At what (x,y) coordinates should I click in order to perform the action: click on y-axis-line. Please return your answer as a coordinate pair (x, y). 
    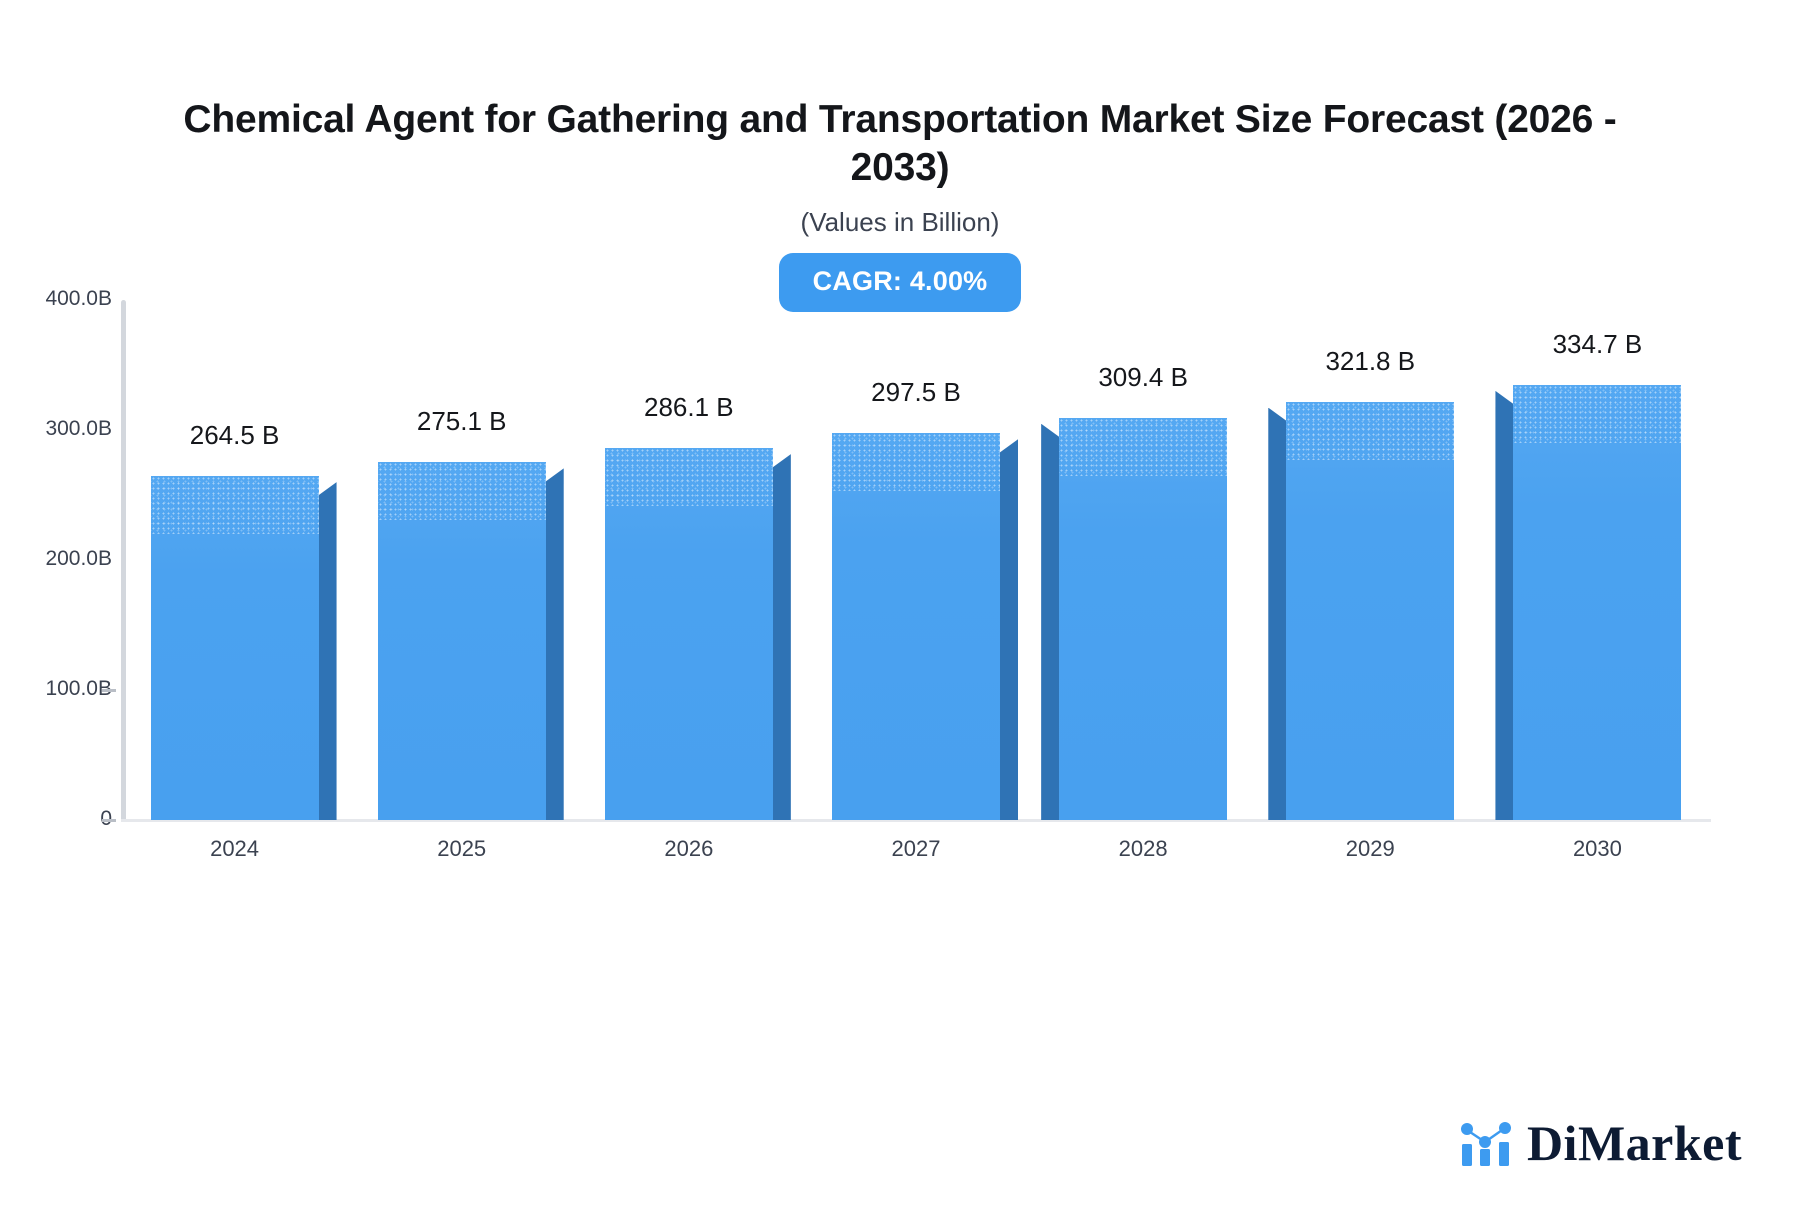
    Looking at the image, I should click on (123, 561).